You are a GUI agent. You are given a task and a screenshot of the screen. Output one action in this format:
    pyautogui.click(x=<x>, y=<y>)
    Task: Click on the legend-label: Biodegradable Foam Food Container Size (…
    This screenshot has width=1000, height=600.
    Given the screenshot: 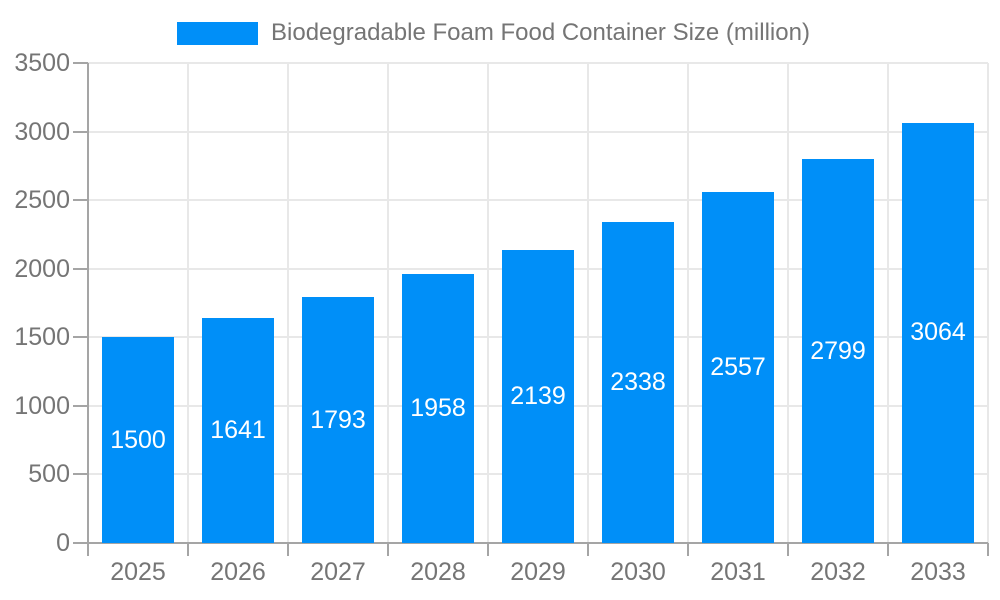 What is the action you would take?
    pyautogui.click(x=540, y=32)
    